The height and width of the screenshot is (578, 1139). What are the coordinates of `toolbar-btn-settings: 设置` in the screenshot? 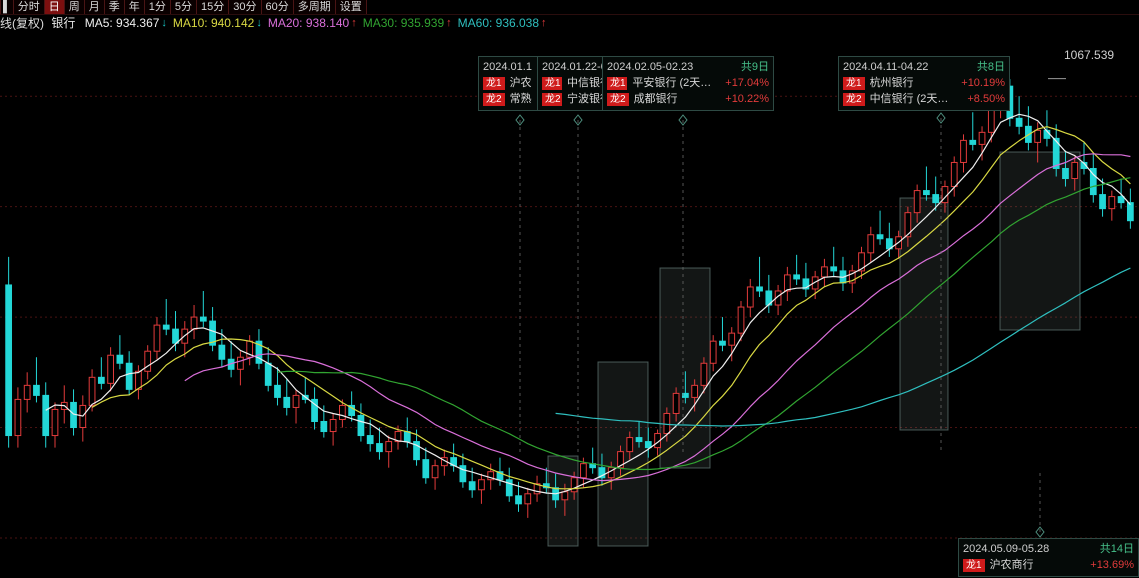 It's located at (351, 7).